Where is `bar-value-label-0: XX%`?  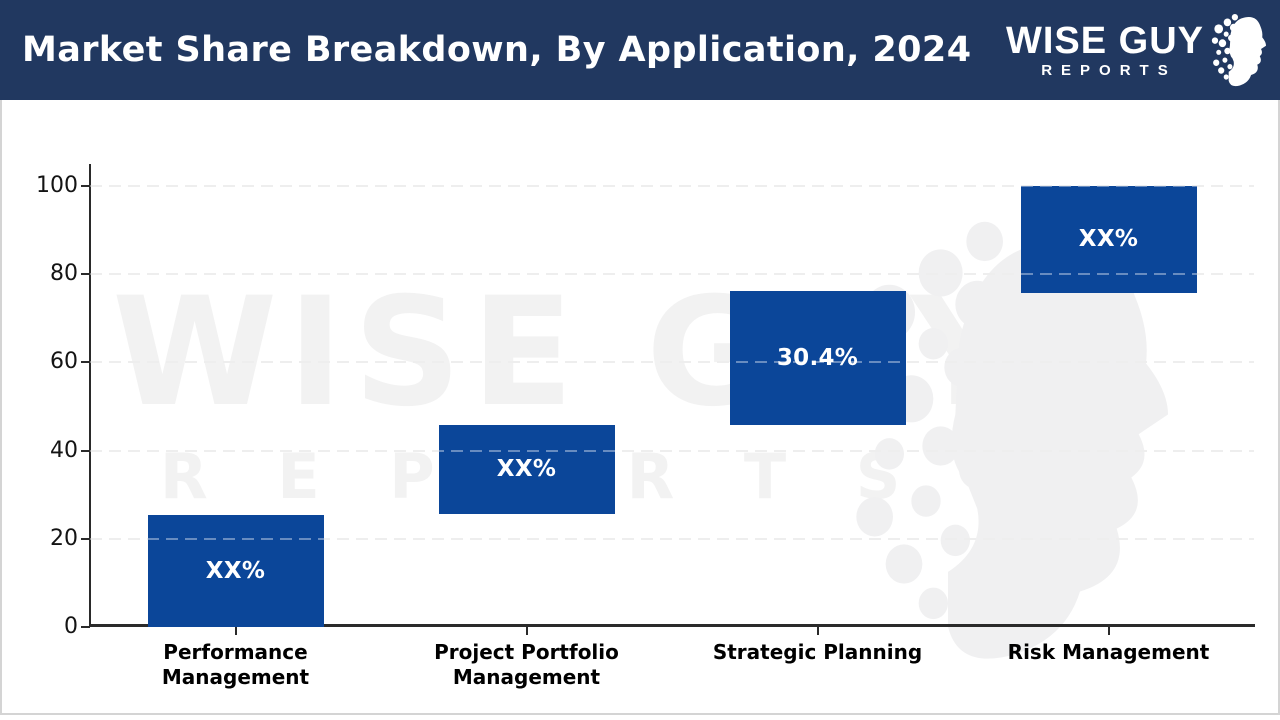 bar-value-label-0: XX% is located at coordinates (235, 570).